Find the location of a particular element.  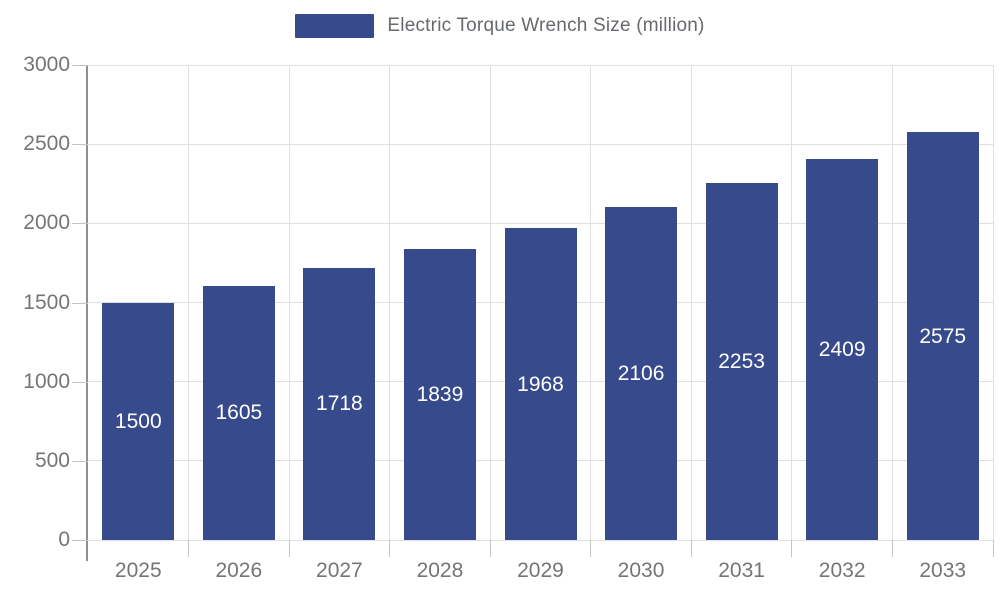

bar-2025: 1500 is located at coordinates (138, 421).